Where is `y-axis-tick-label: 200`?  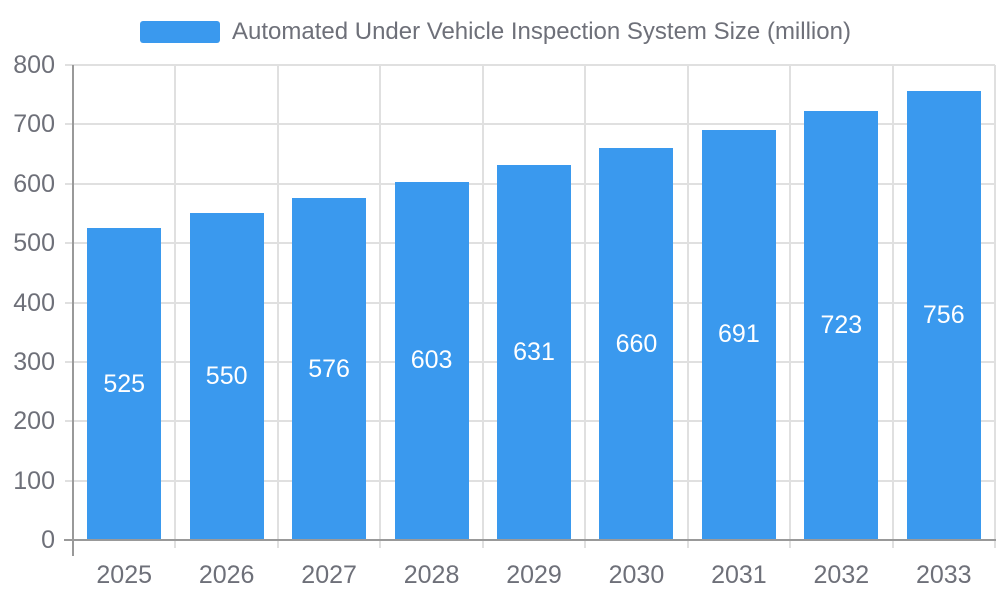 y-axis-tick-label: 200 is located at coordinates (34, 421).